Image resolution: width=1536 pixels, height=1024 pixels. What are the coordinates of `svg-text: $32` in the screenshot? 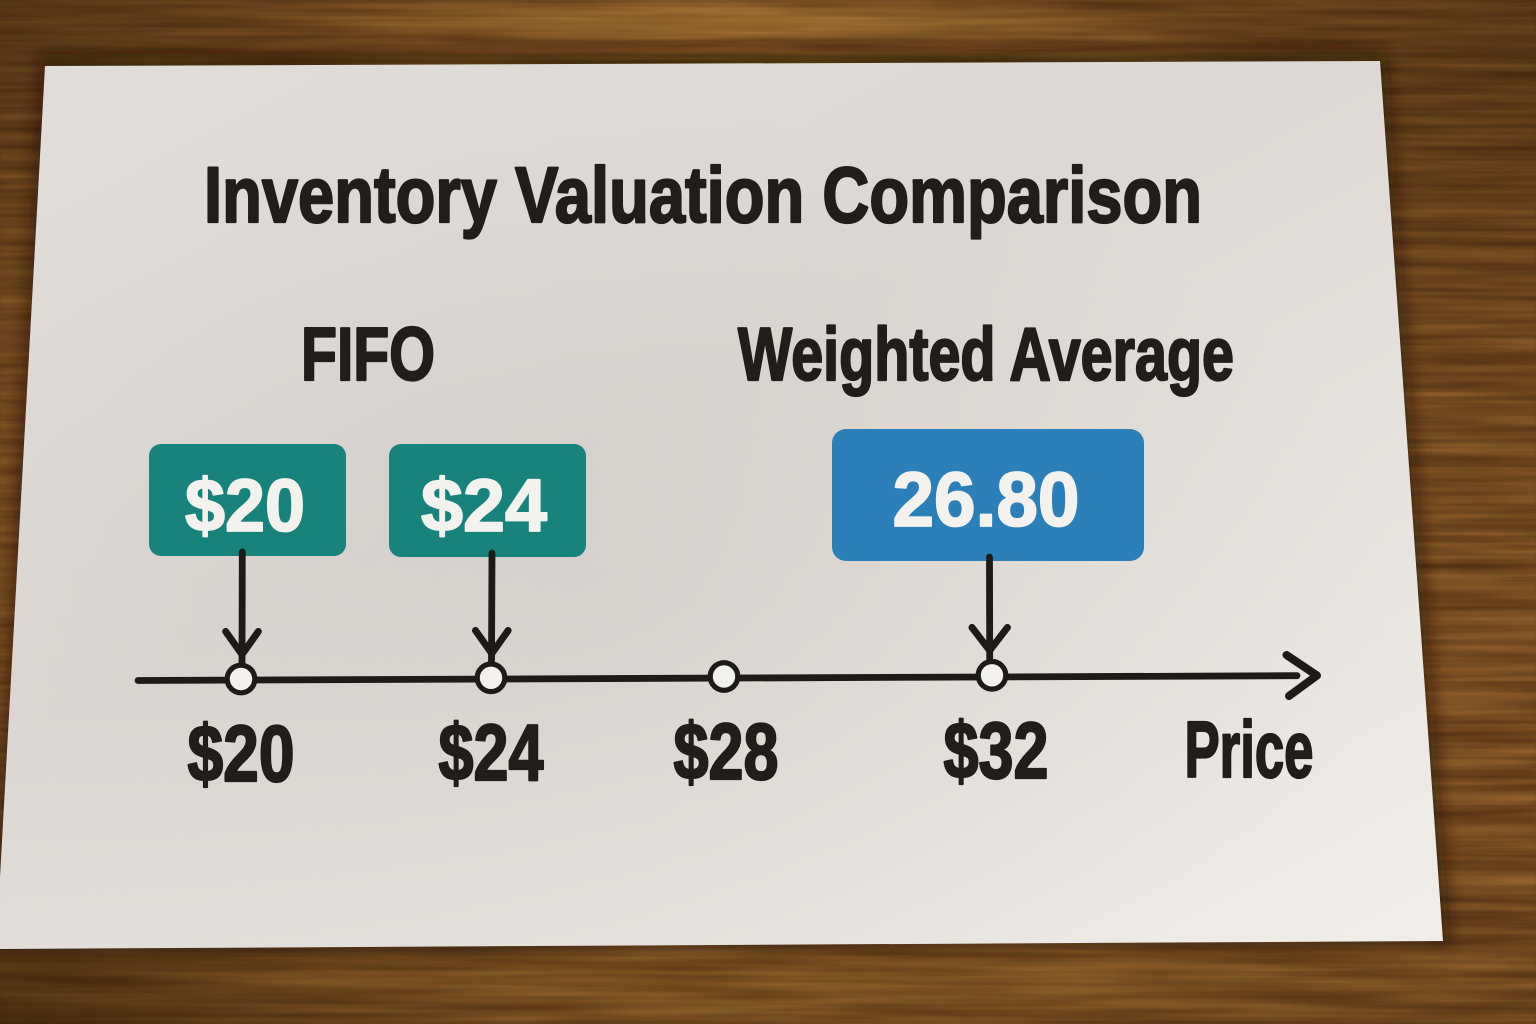 It's located at (996, 750).